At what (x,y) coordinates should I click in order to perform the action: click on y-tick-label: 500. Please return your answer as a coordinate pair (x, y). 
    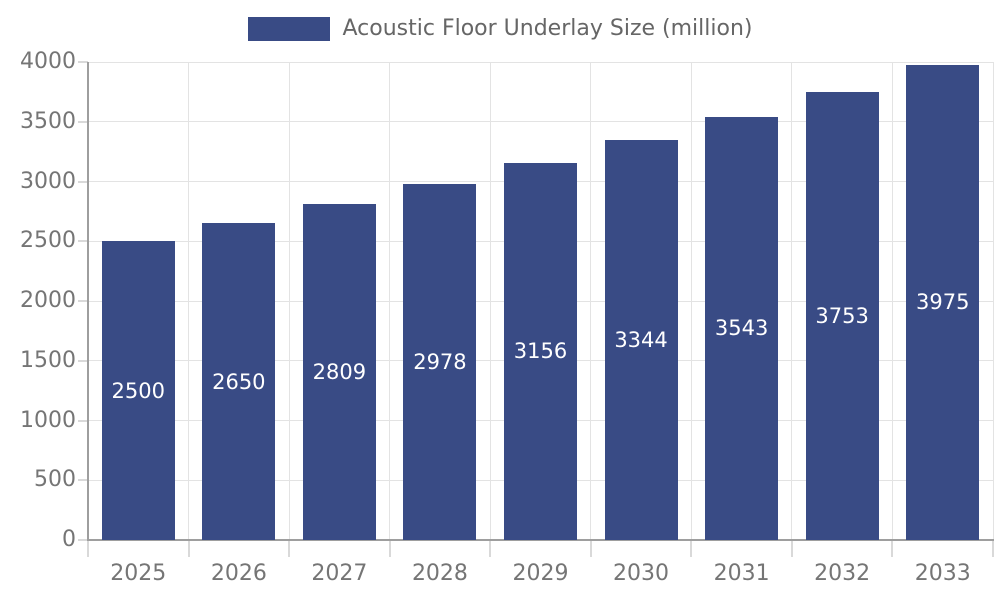
    Looking at the image, I should click on (55, 480).